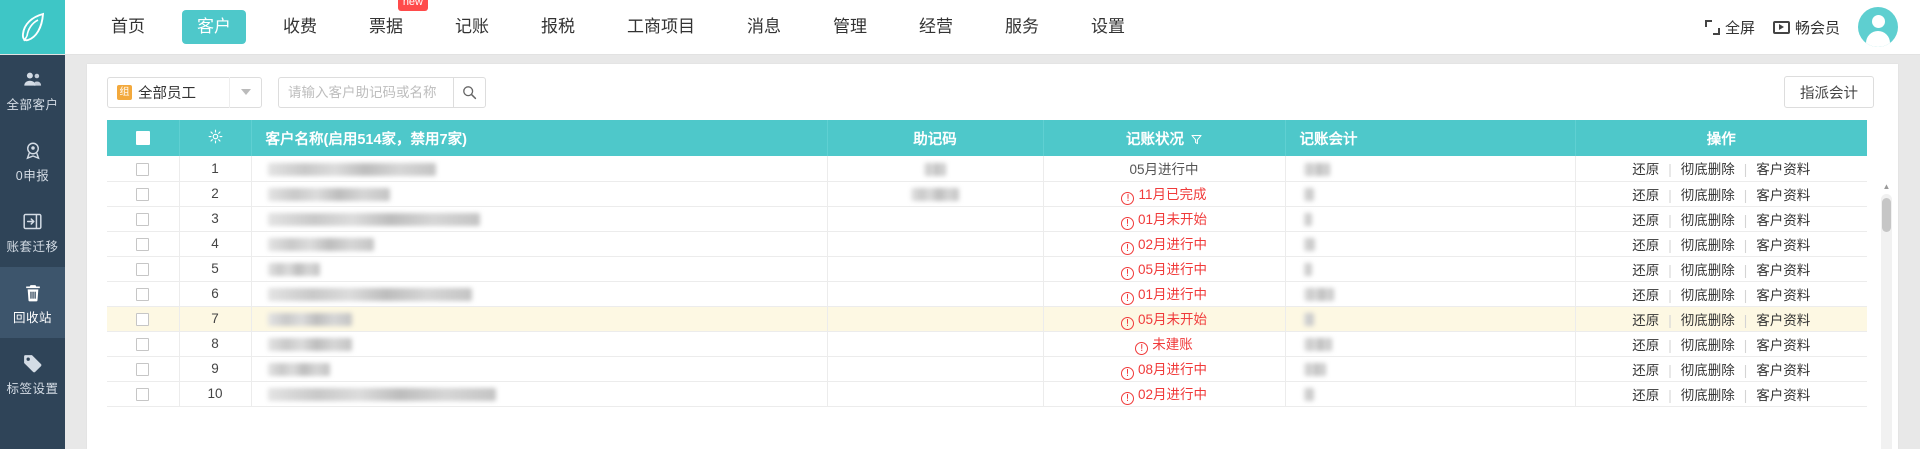 The image size is (1920, 449). What do you see at coordinates (661, 27) in the screenshot?
I see `nav-item-6: 工商项目` at bounding box center [661, 27].